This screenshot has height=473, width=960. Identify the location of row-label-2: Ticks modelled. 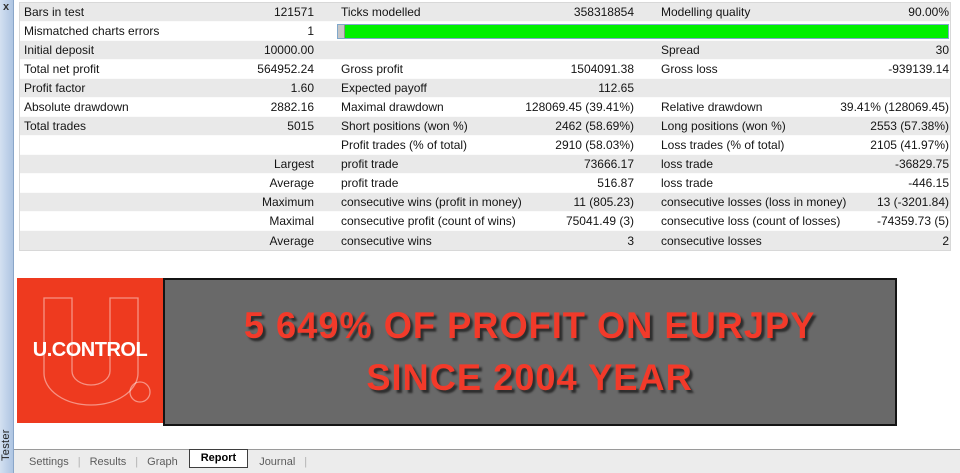
(381, 12).